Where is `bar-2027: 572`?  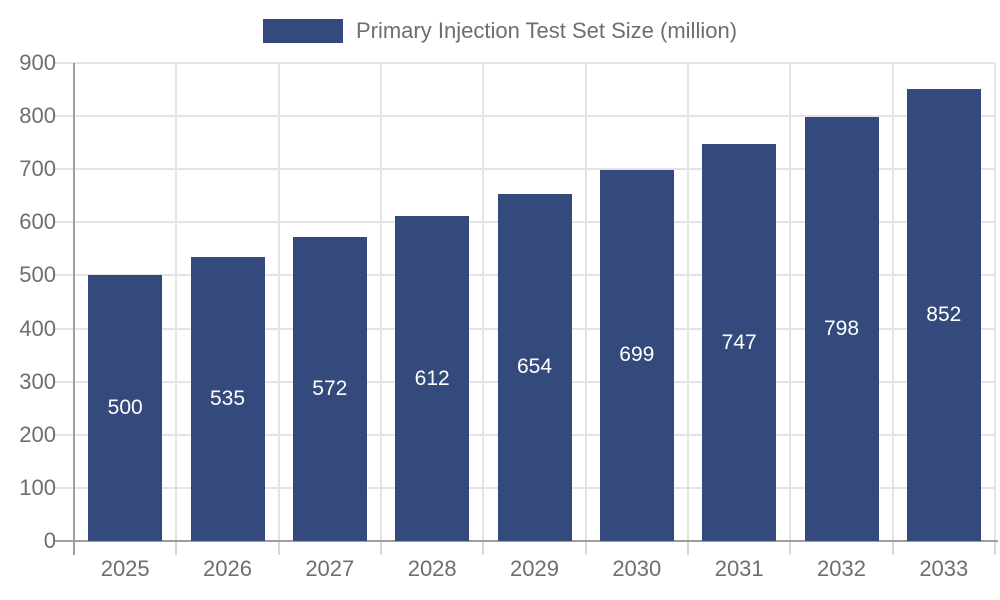 bar-2027: 572 is located at coordinates (329, 389).